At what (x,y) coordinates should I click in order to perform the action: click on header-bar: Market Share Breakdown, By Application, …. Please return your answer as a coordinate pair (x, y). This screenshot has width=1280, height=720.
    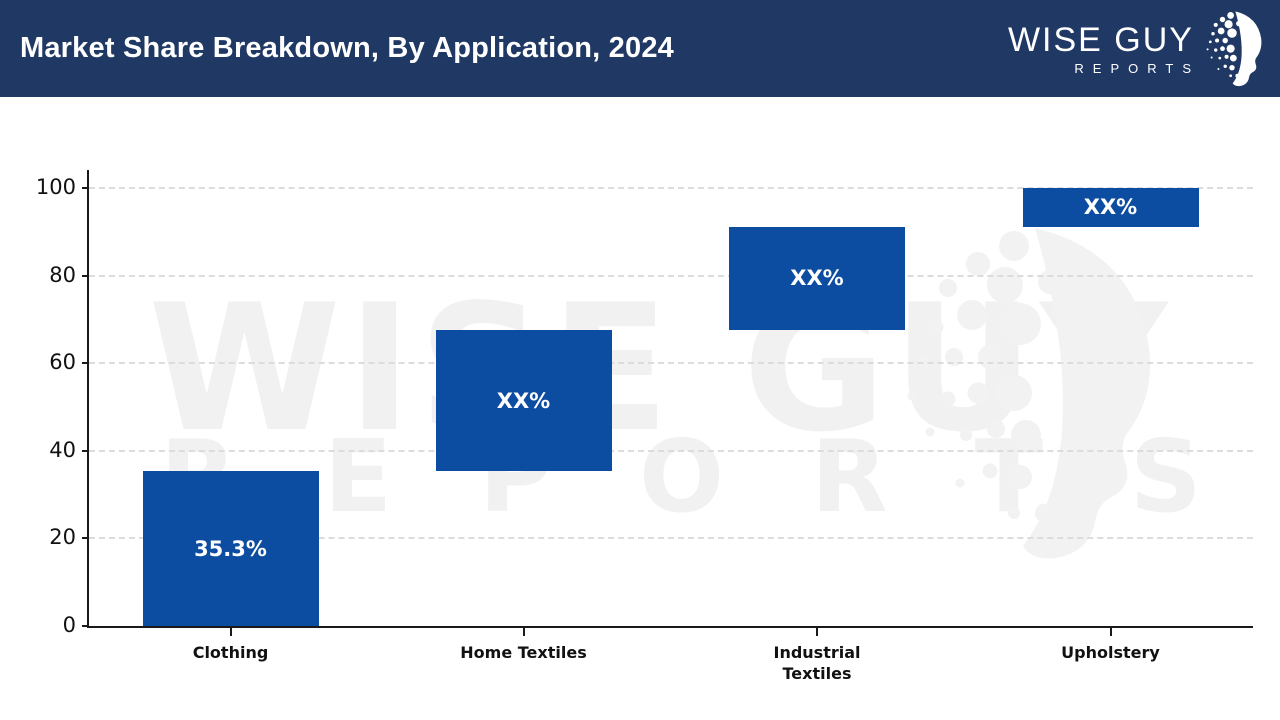
    Looking at the image, I should click on (640, 48).